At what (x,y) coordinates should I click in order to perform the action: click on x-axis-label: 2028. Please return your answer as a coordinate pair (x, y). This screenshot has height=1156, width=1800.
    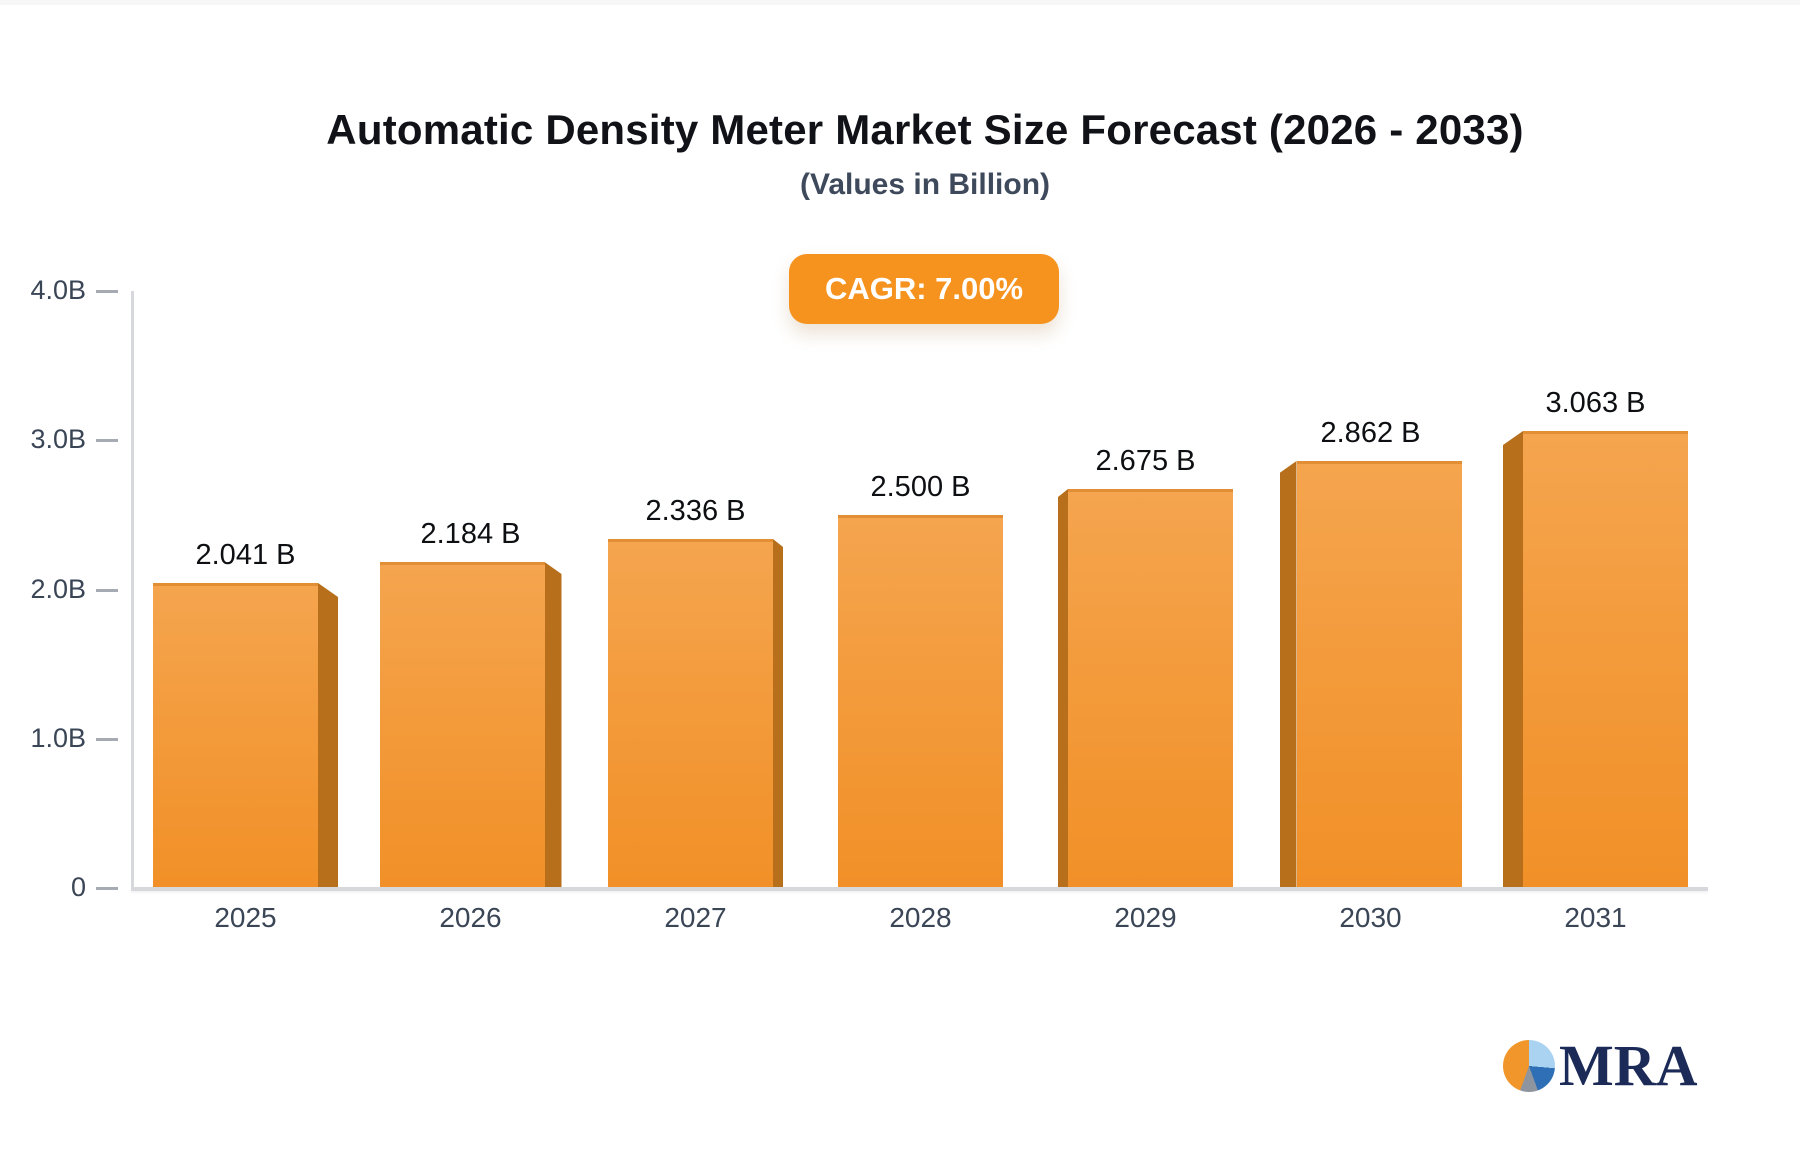
    Looking at the image, I should click on (920, 917).